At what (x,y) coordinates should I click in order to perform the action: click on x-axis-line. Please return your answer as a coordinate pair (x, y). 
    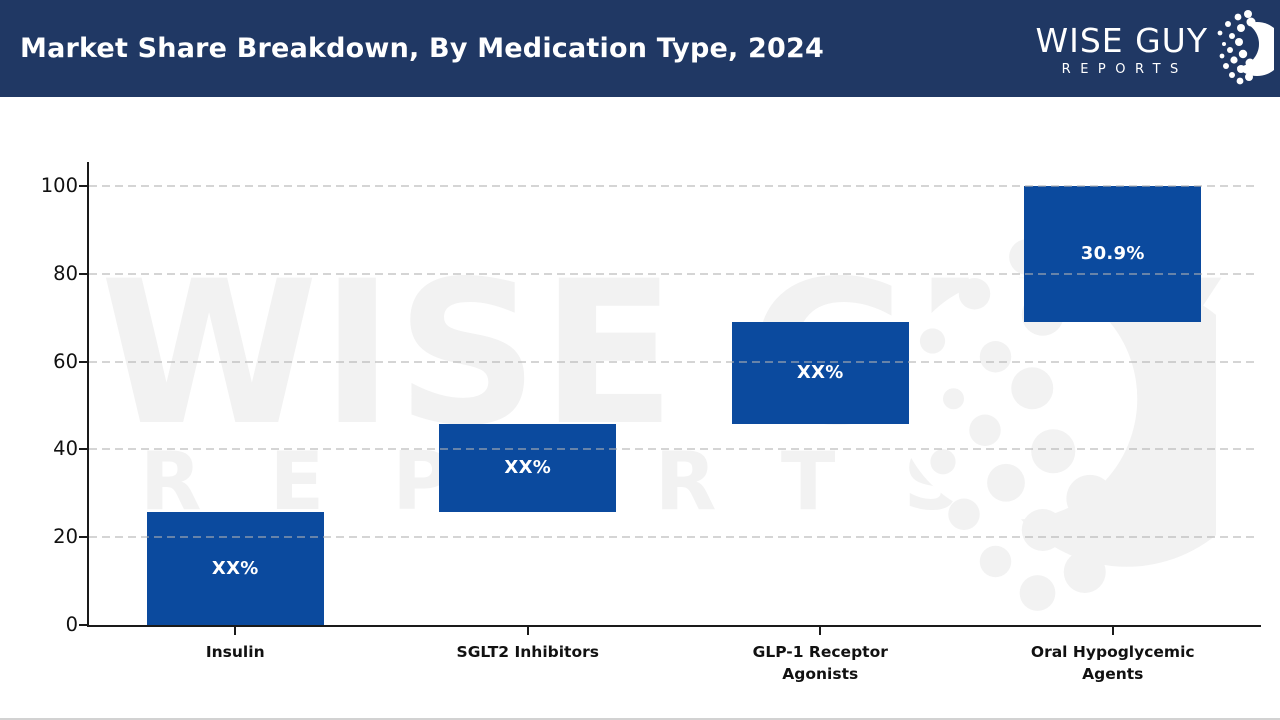
    Looking at the image, I should click on (674, 626).